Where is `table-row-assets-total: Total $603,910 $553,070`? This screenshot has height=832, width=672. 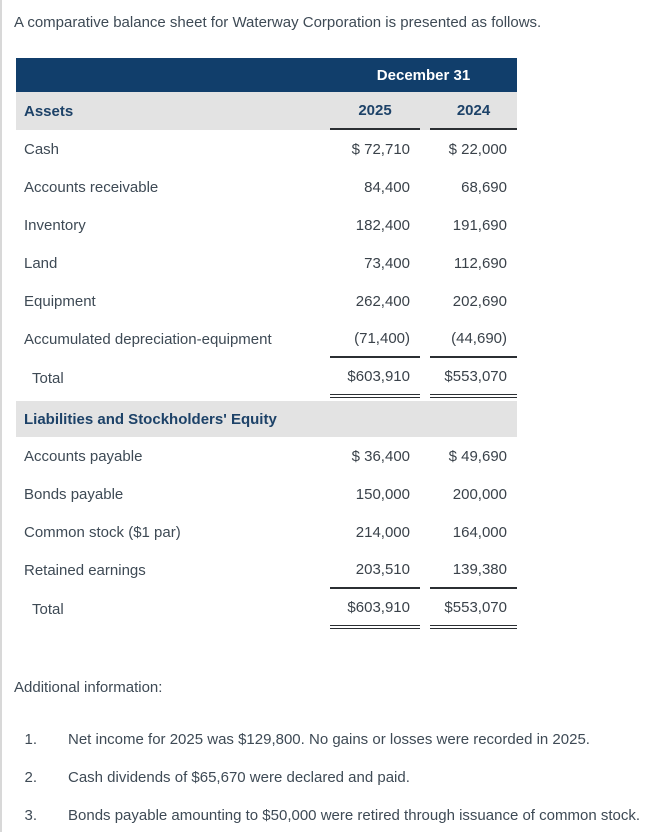 table-row-assets-total: Total $603,910 $553,070 is located at coordinates (266, 378).